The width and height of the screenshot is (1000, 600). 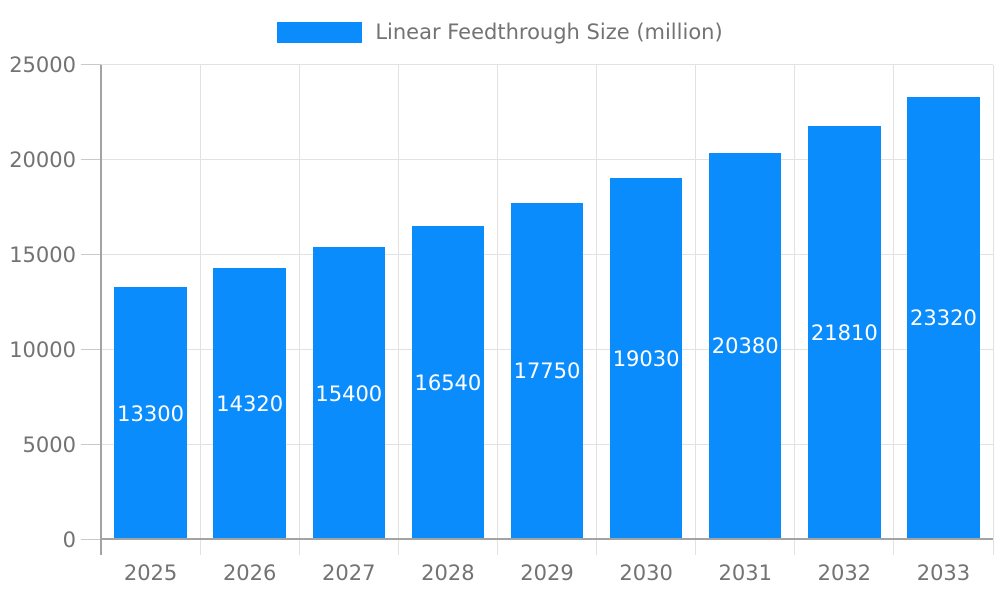 What do you see at coordinates (844, 573) in the screenshot?
I see `x-axis-label: 2032` at bounding box center [844, 573].